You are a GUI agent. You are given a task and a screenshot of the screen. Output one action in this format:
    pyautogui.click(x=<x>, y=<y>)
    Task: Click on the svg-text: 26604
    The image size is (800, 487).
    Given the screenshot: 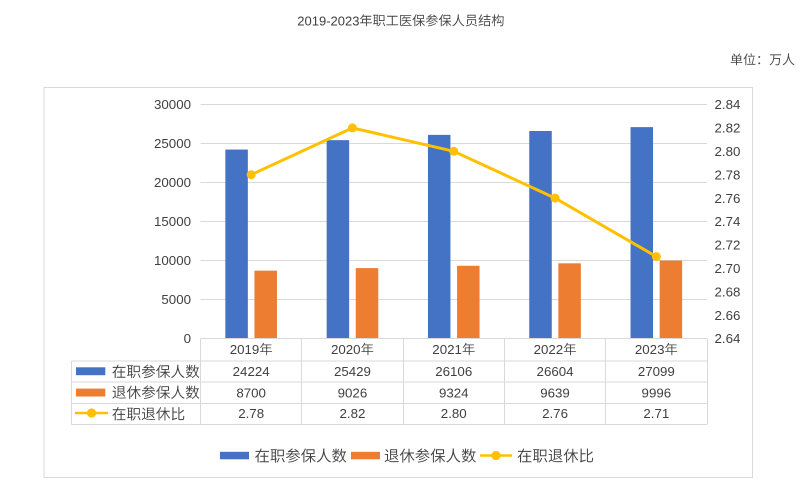 What is the action you would take?
    pyautogui.click(x=555, y=371)
    